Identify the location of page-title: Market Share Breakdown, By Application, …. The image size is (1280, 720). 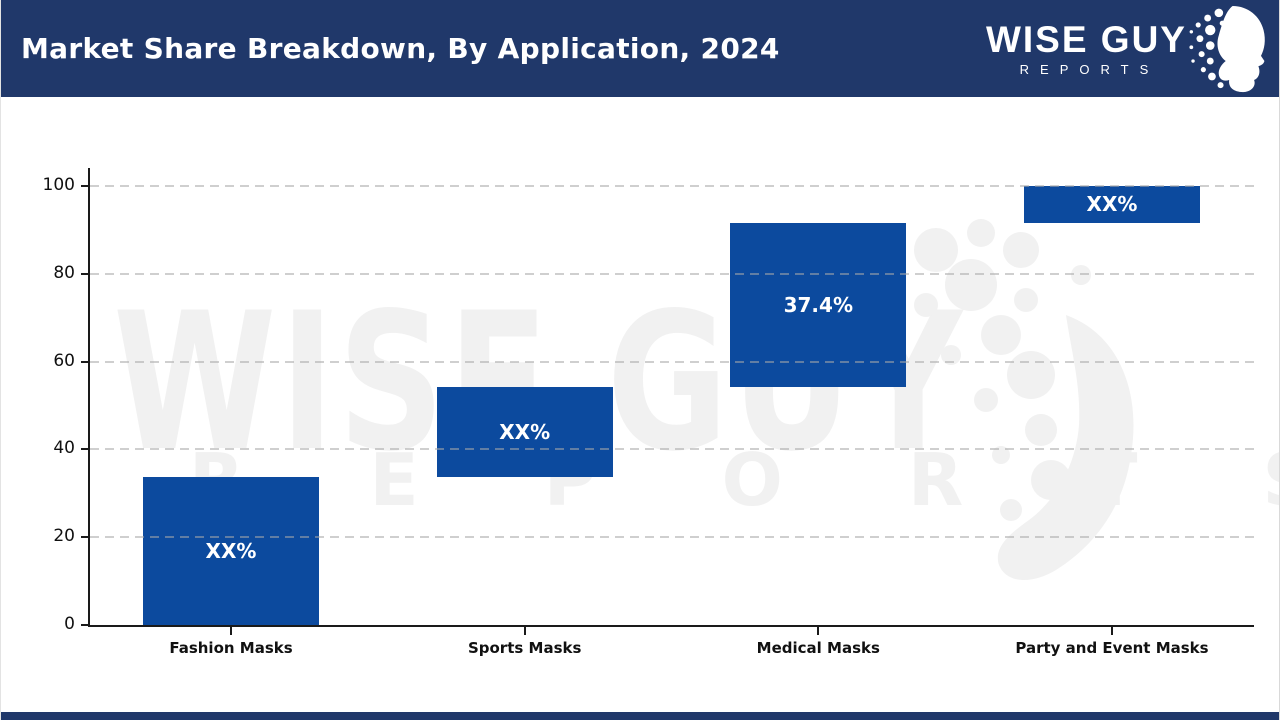
(400, 48).